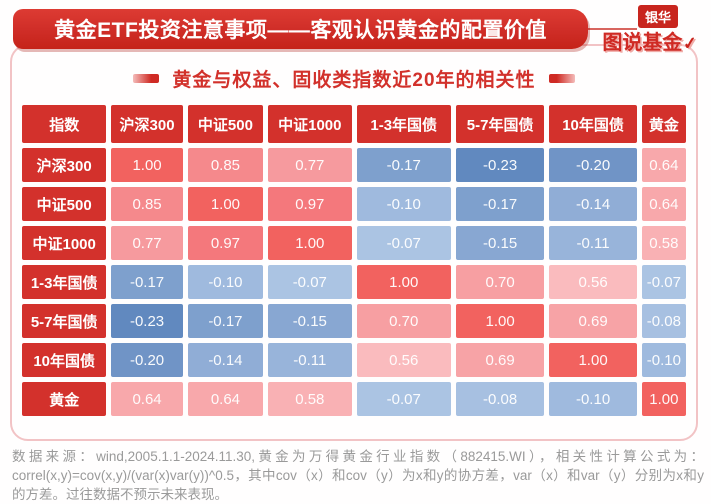 The height and width of the screenshot is (504, 711). I want to click on title-banner: 黄金ETF投资注意事项——客观认识黄金的配置价值, so click(300, 29).